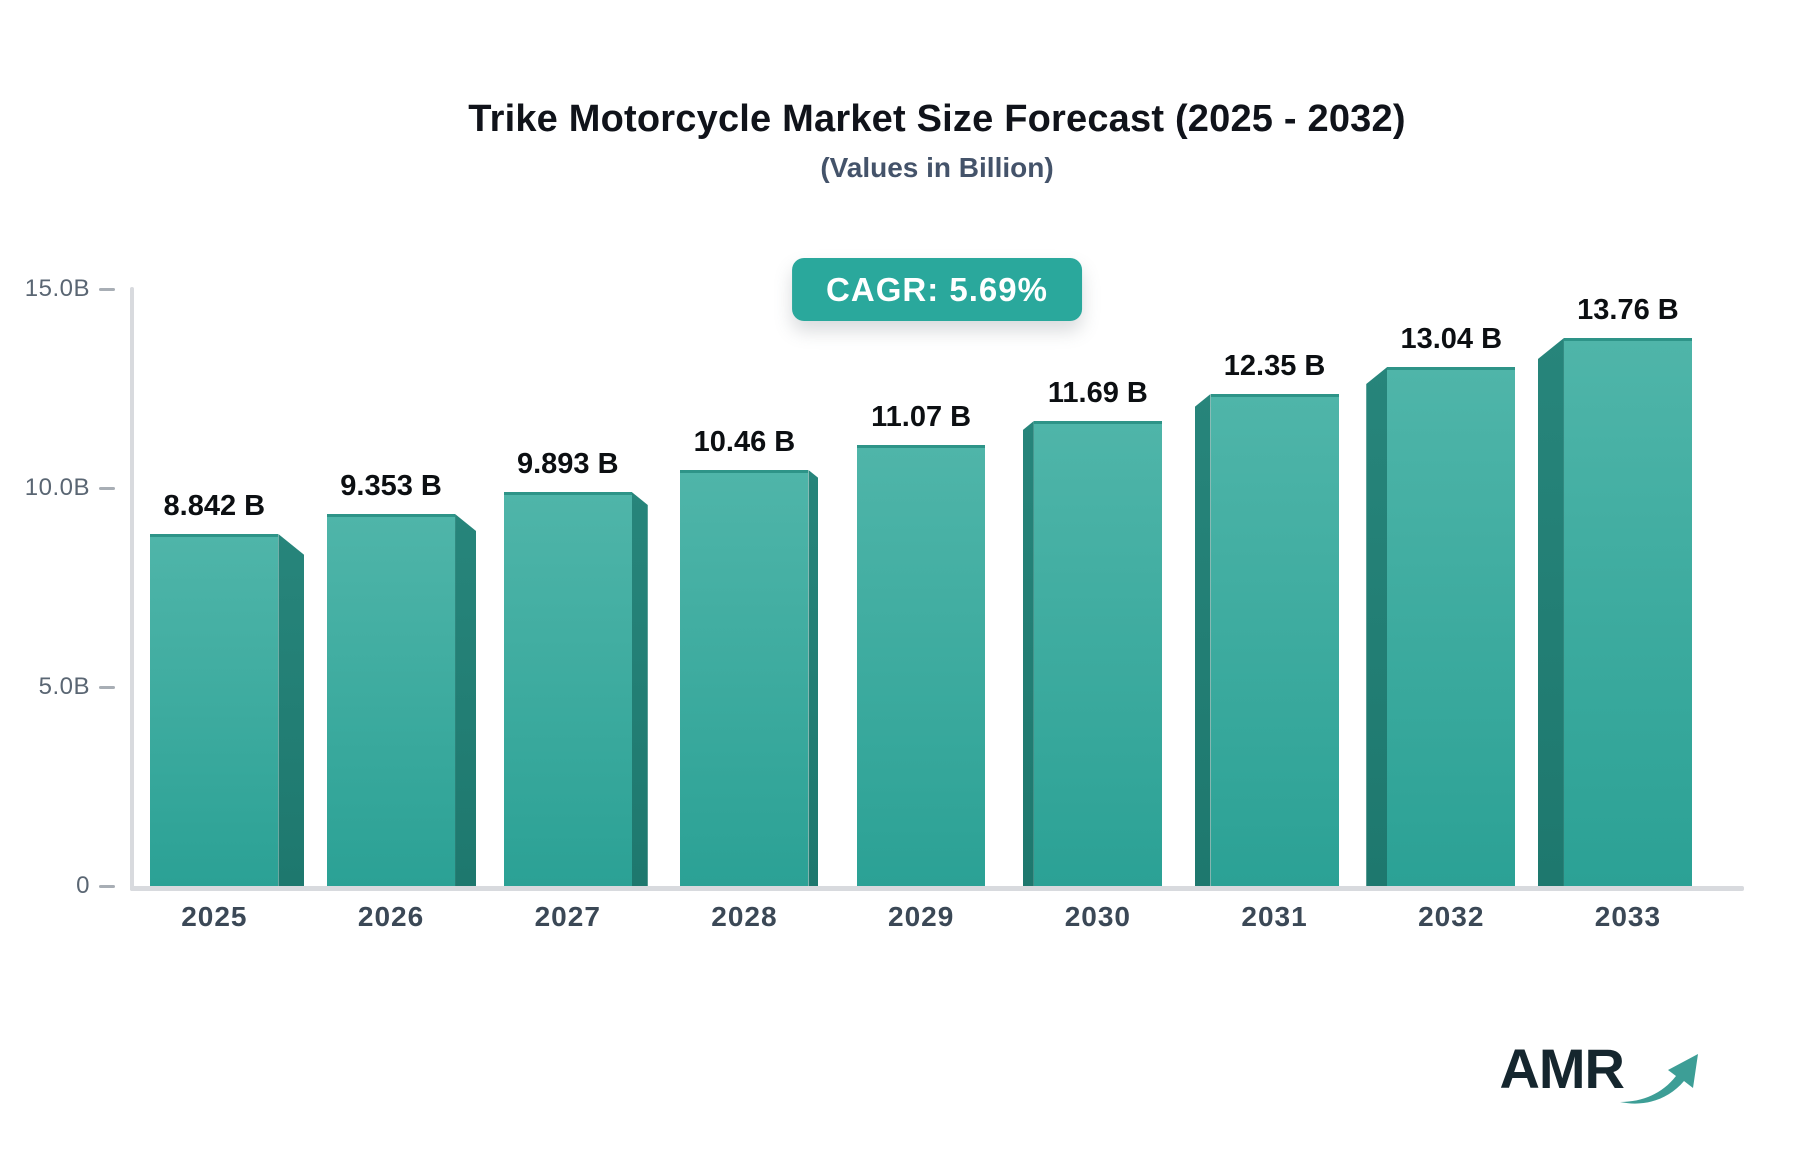 This screenshot has width=1800, height=1156. I want to click on bar-2032, so click(1441, 626).